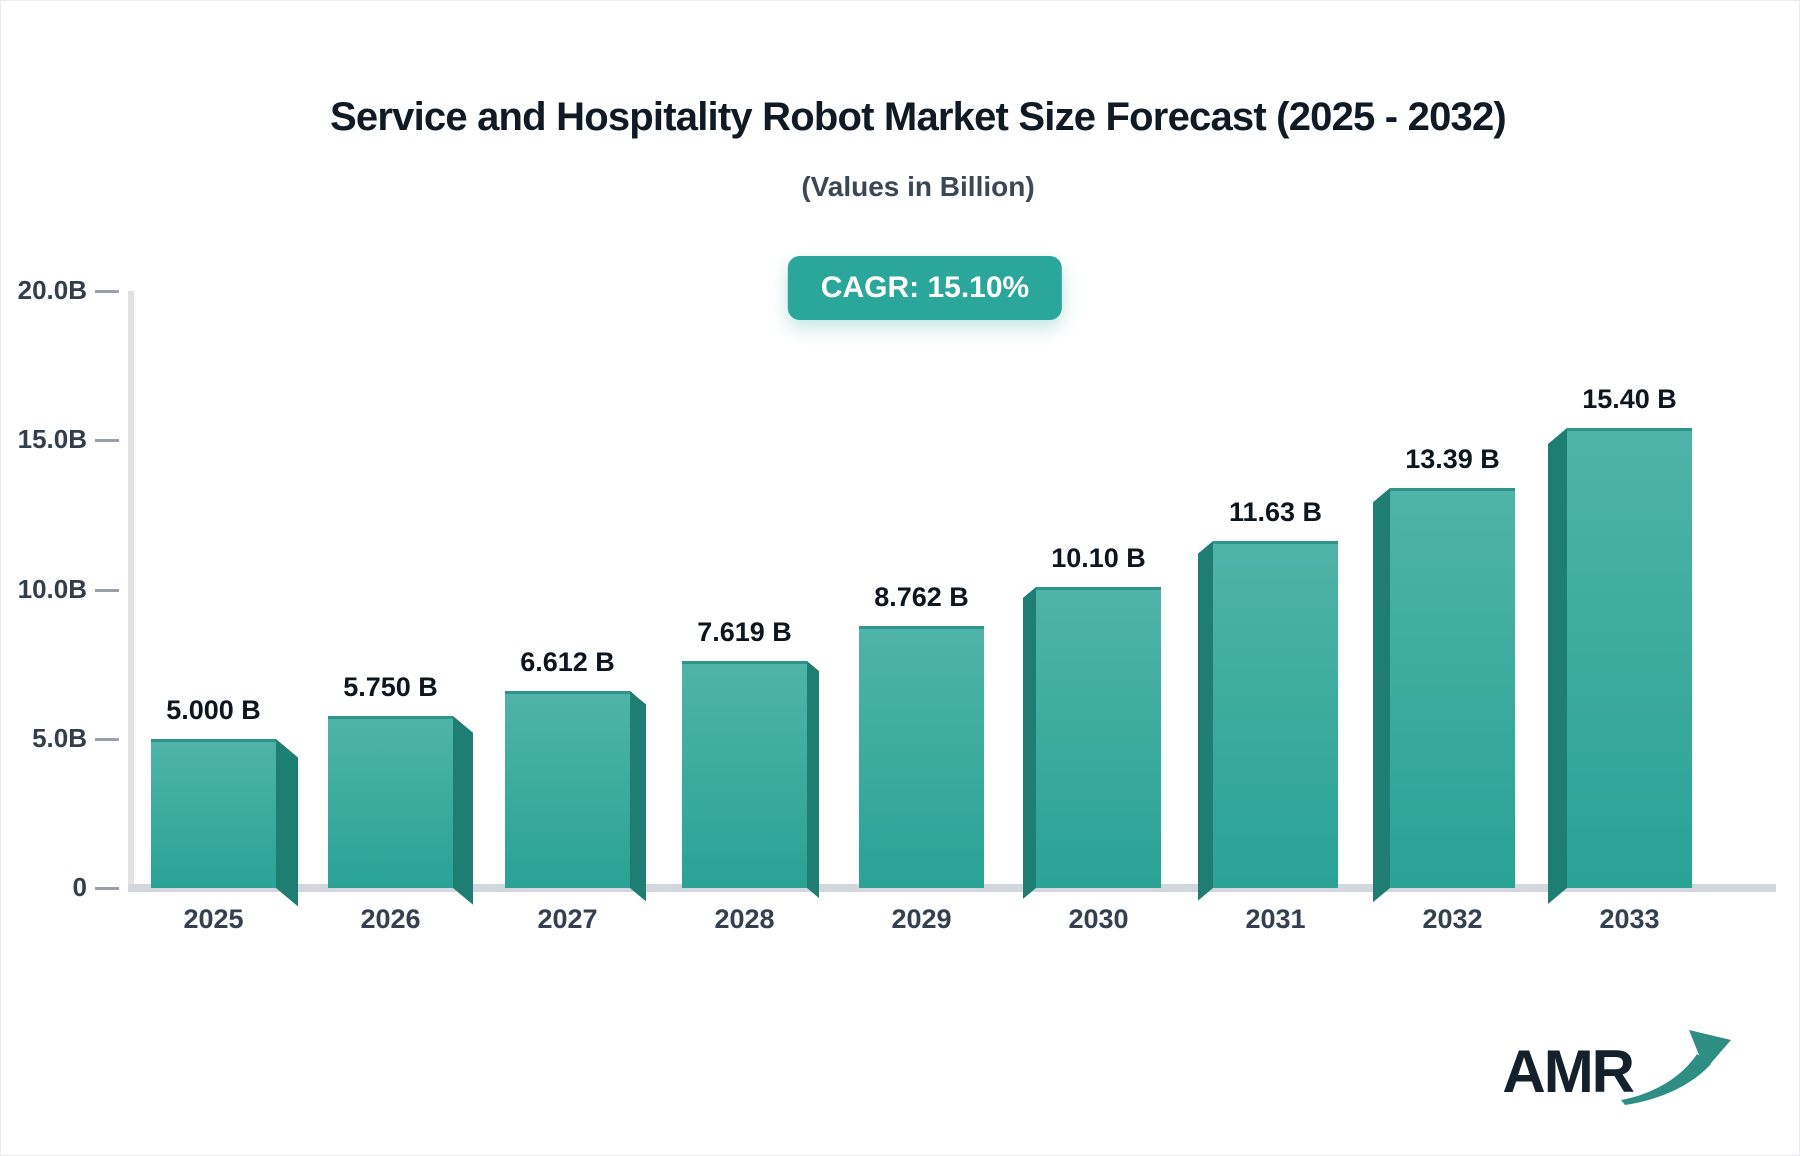 The width and height of the screenshot is (1800, 1156). What do you see at coordinates (567, 789) in the screenshot?
I see `bar-2027` at bounding box center [567, 789].